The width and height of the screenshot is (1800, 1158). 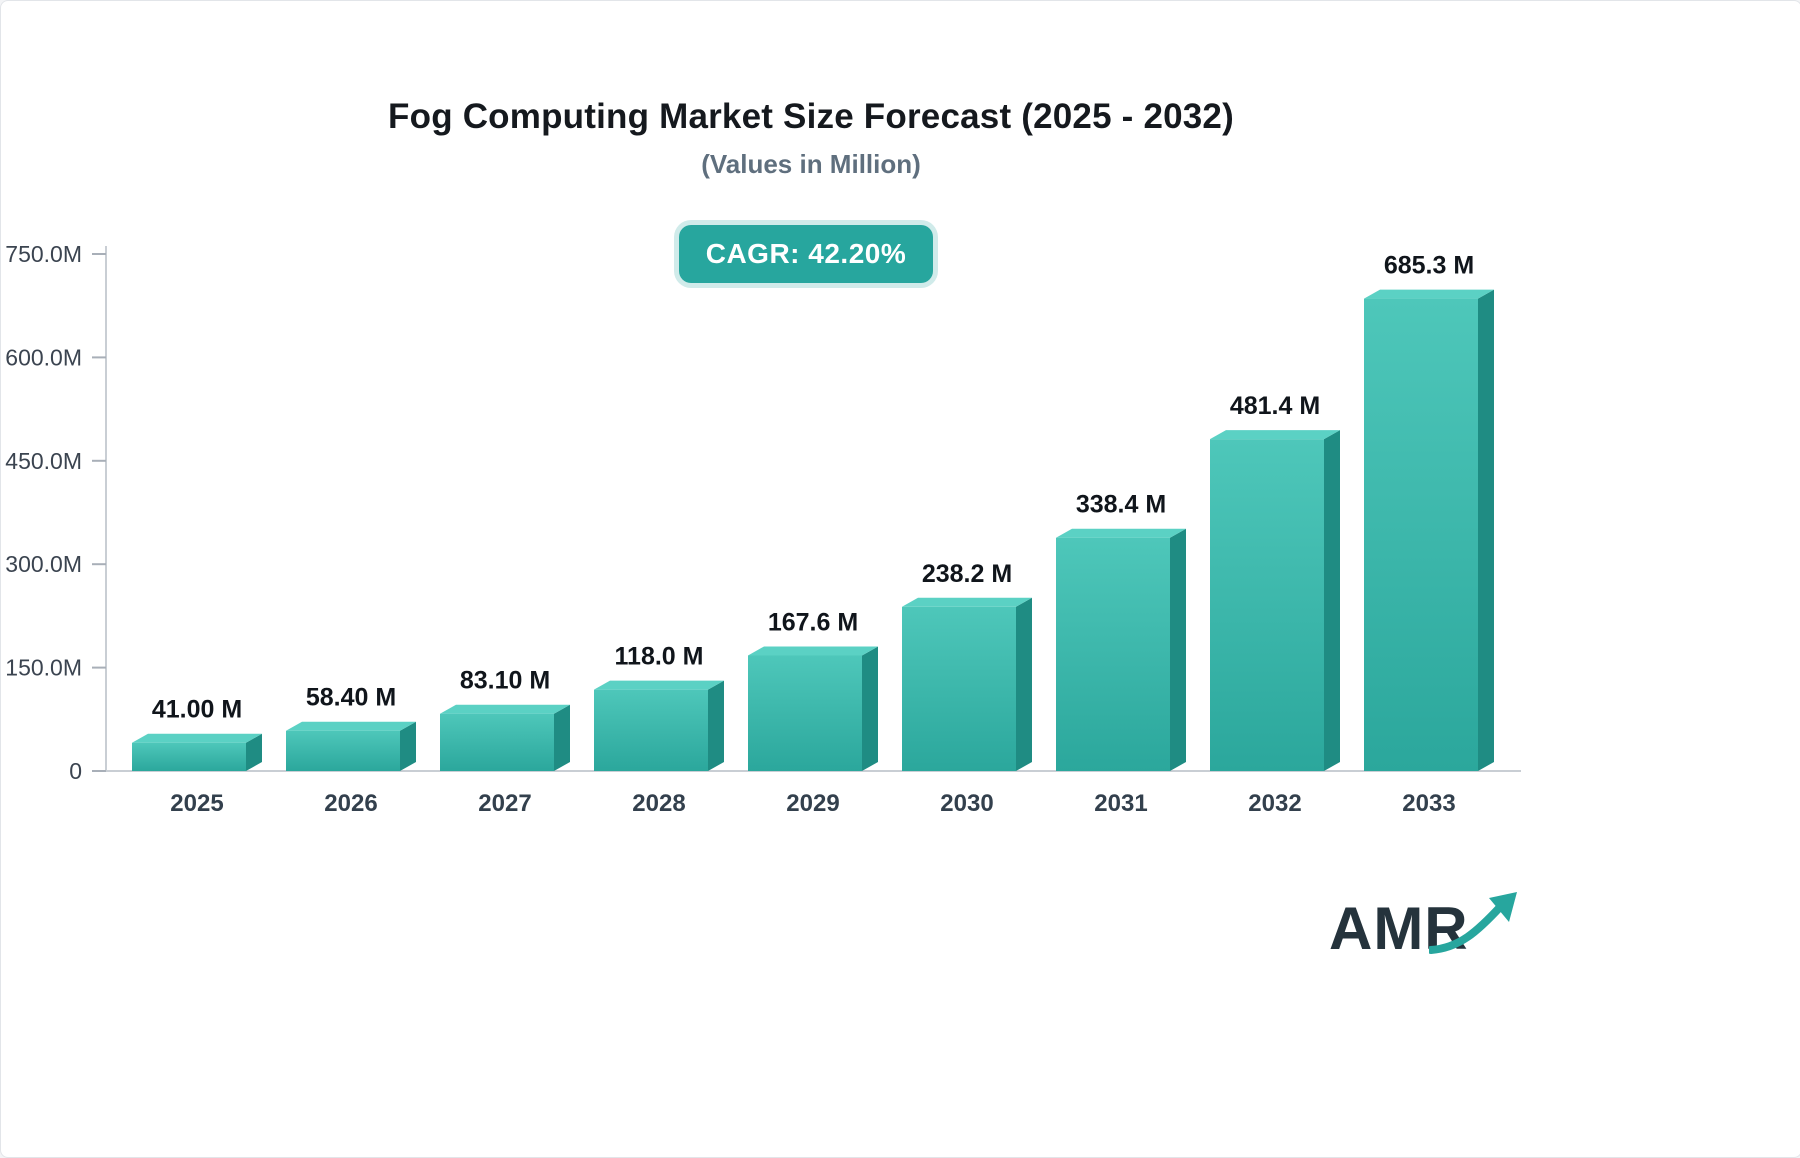 I want to click on x-axis-label: 2030, so click(x=966, y=803).